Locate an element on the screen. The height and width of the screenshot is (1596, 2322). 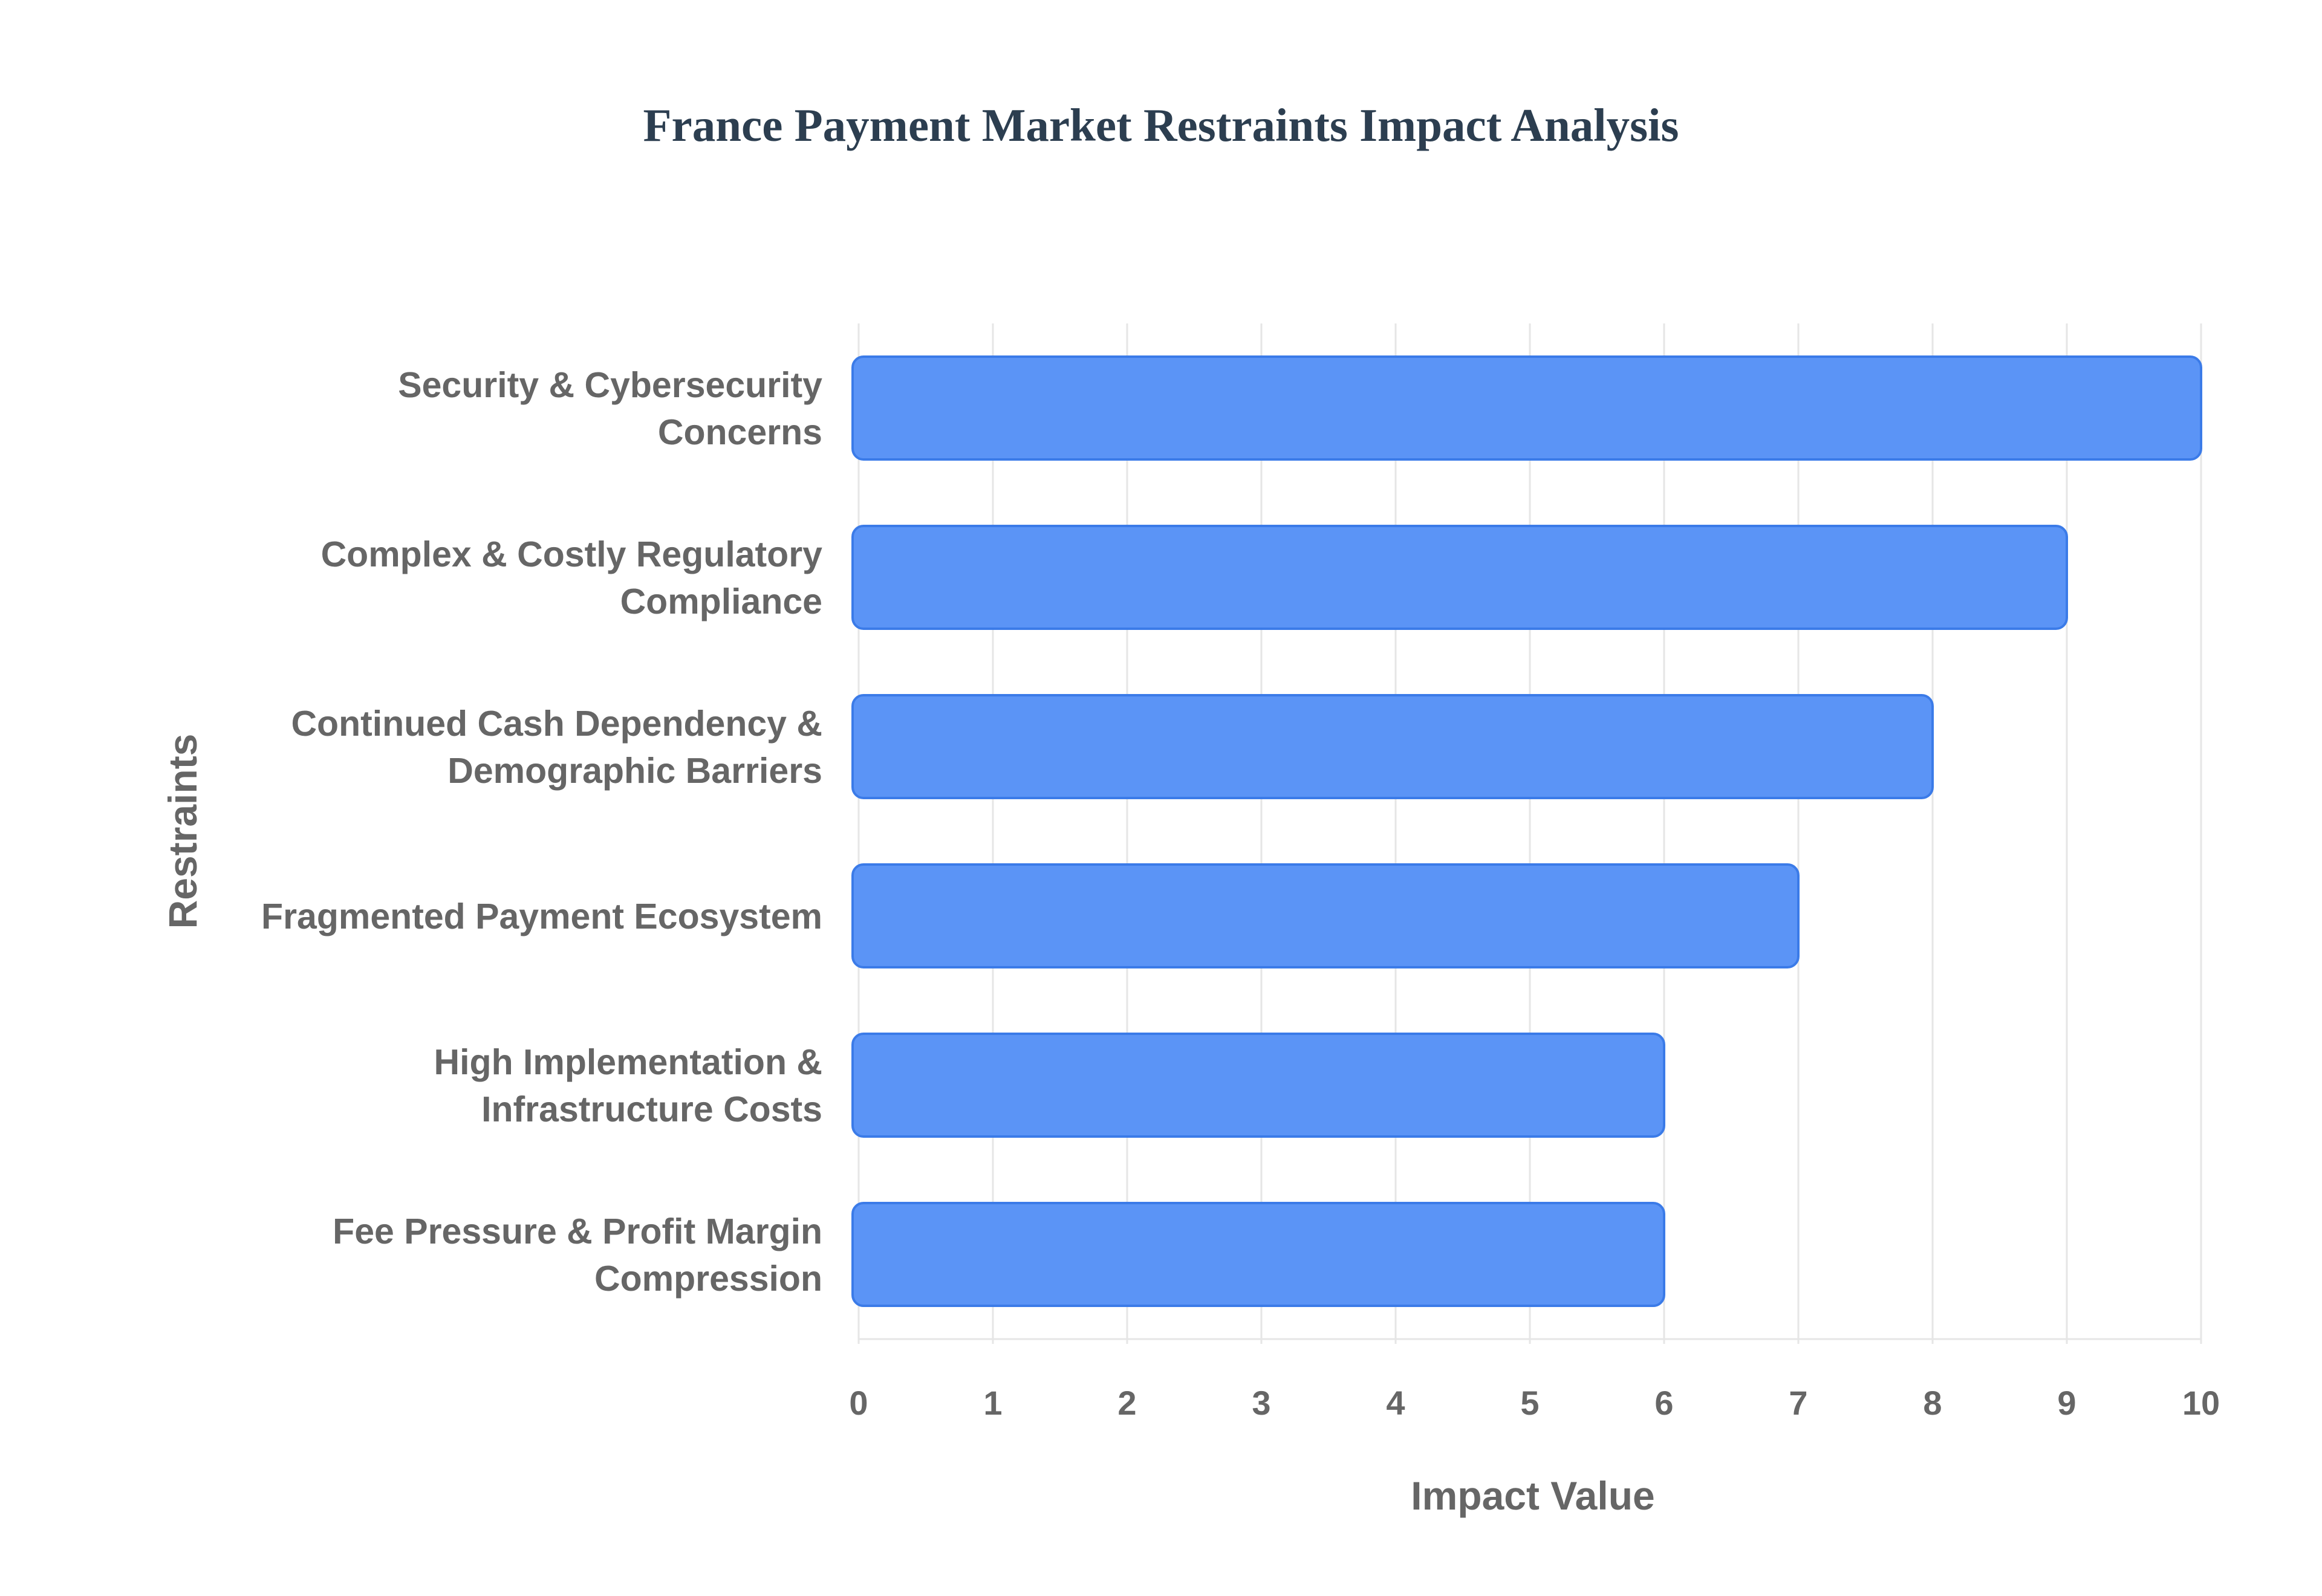
category-label-4: Fragmented Payment Ecosystem is located at coordinates (541, 916).